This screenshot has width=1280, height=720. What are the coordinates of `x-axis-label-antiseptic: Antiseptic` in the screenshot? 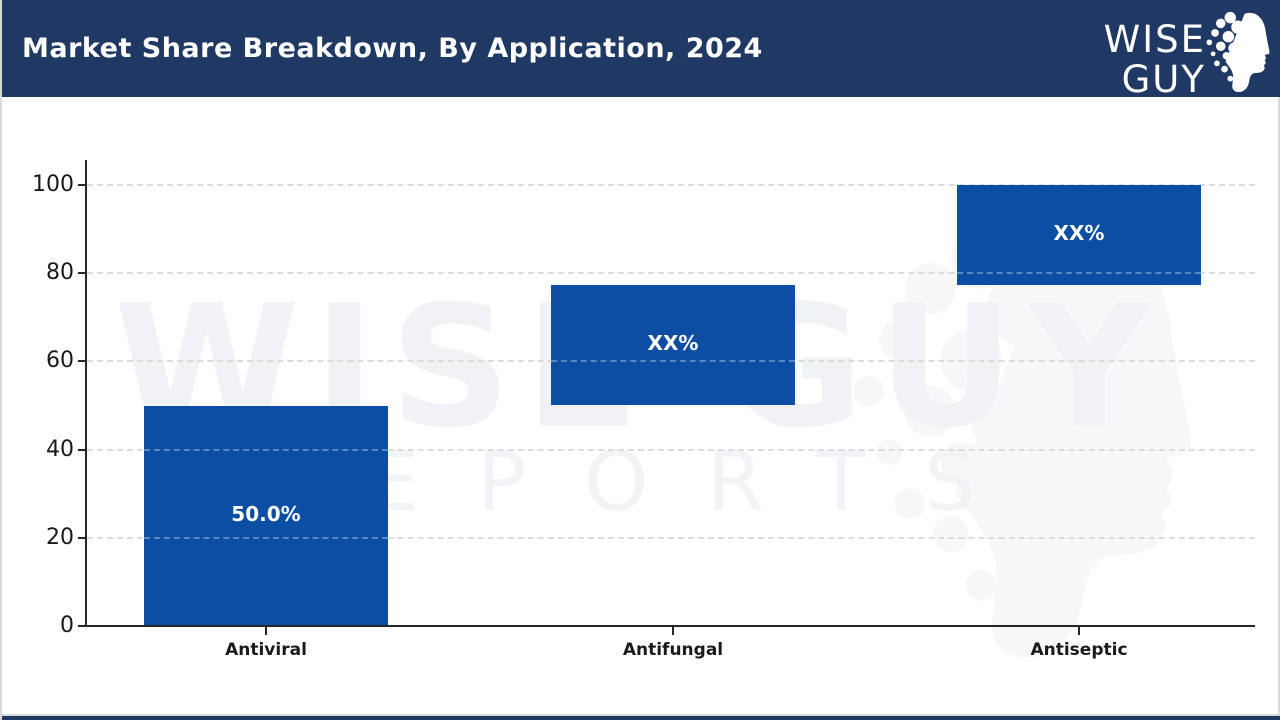 It's located at (1079, 650).